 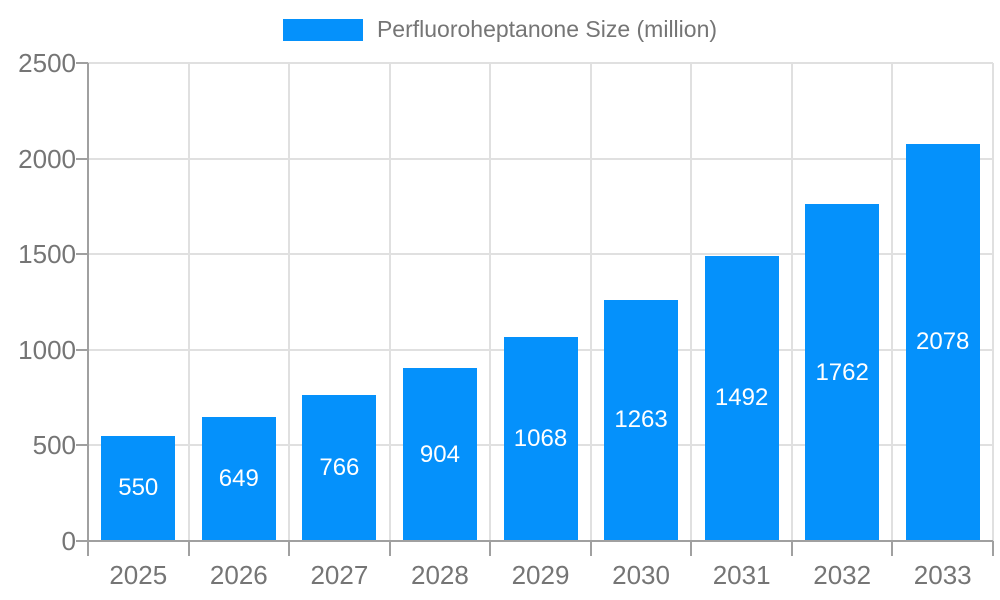 I want to click on bar-value-label: 1068, so click(x=540, y=438).